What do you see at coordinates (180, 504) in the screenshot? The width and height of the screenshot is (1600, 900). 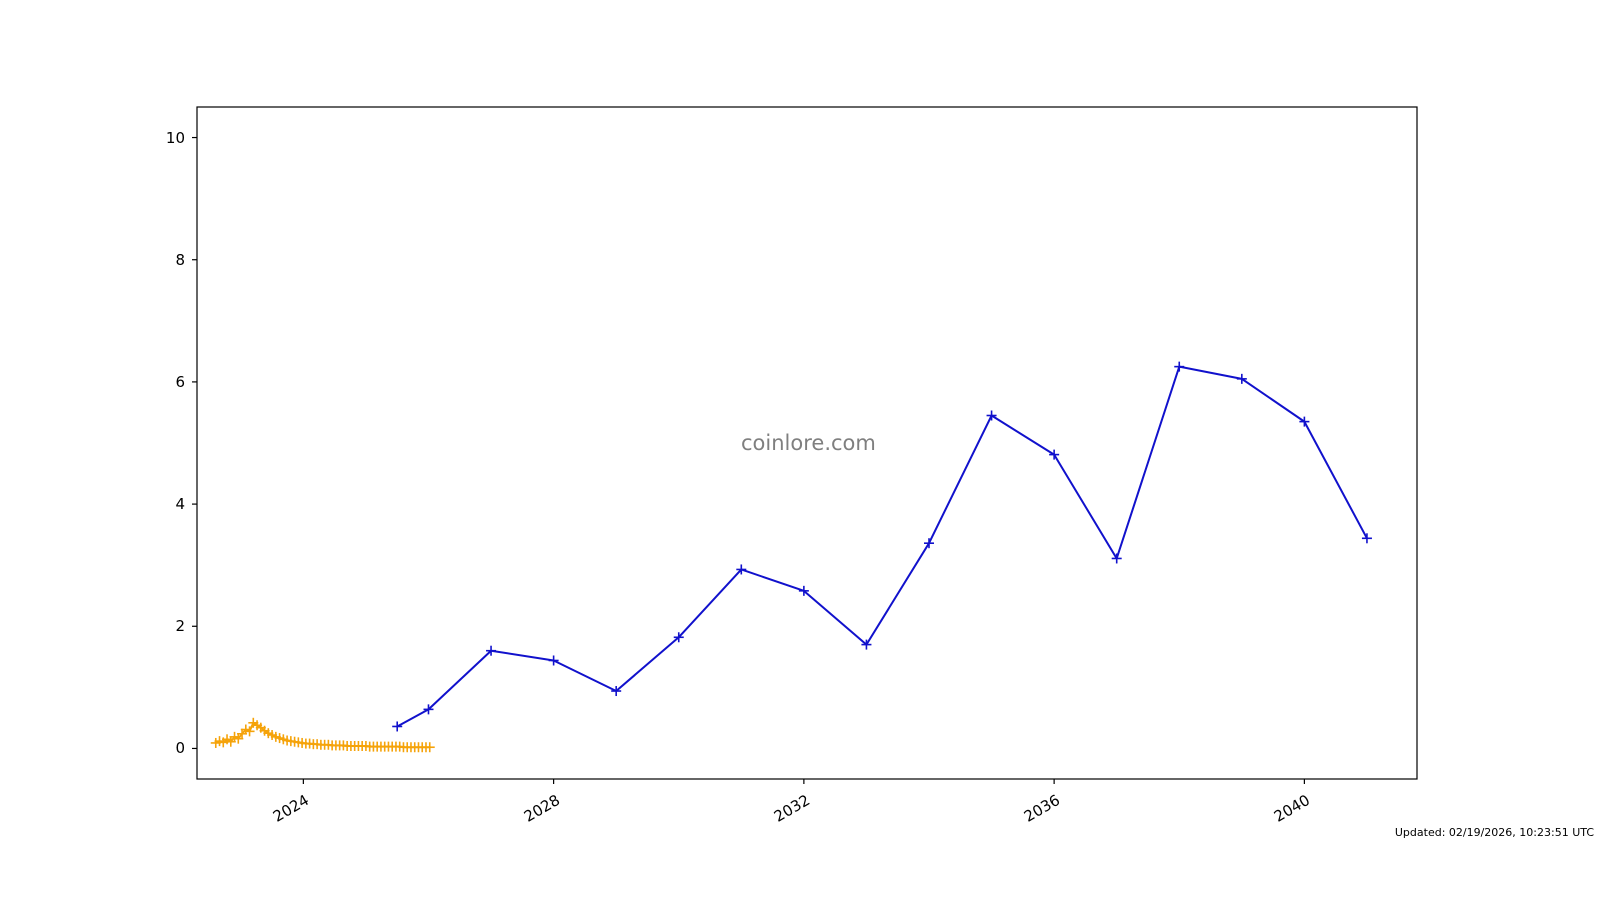 I see `y-tick-label: 4` at bounding box center [180, 504].